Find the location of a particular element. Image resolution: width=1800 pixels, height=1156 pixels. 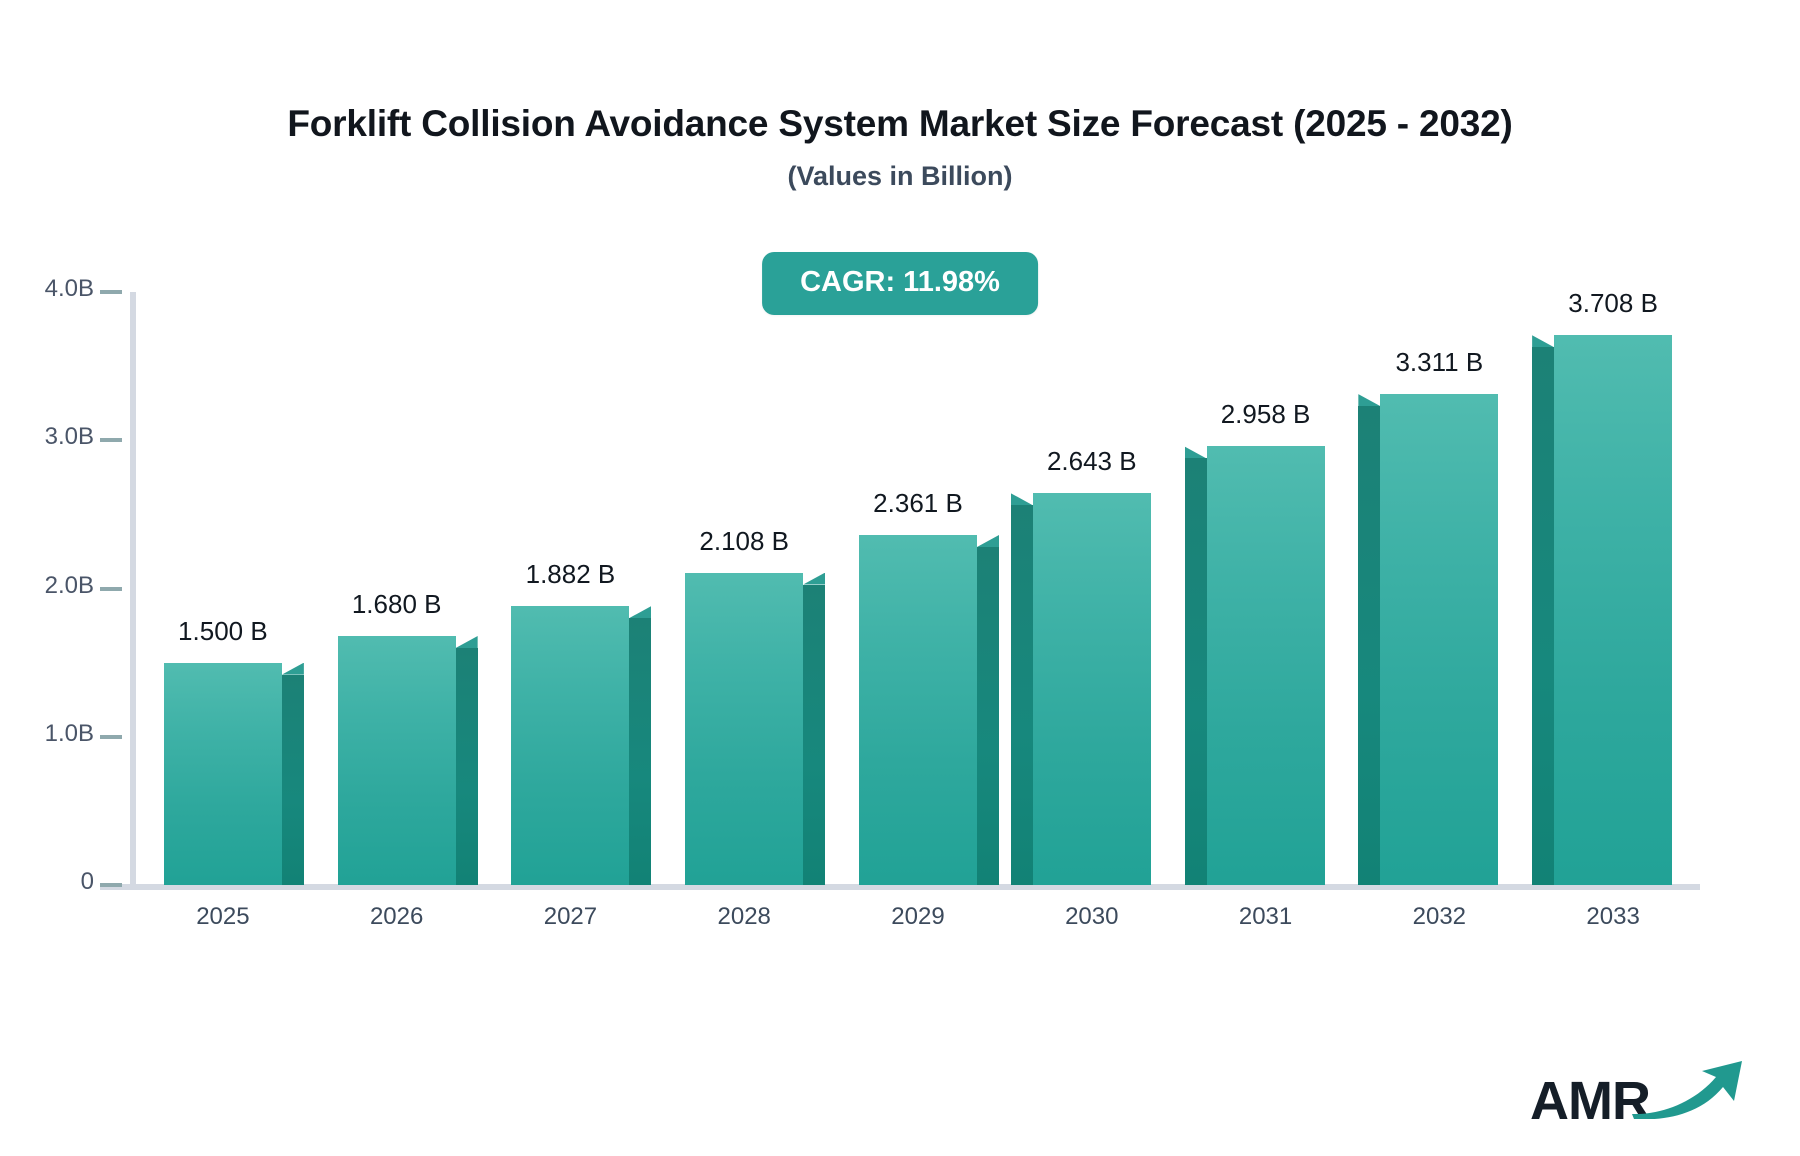

amr-logo: AMR is located at coordinates (1639, 1093).